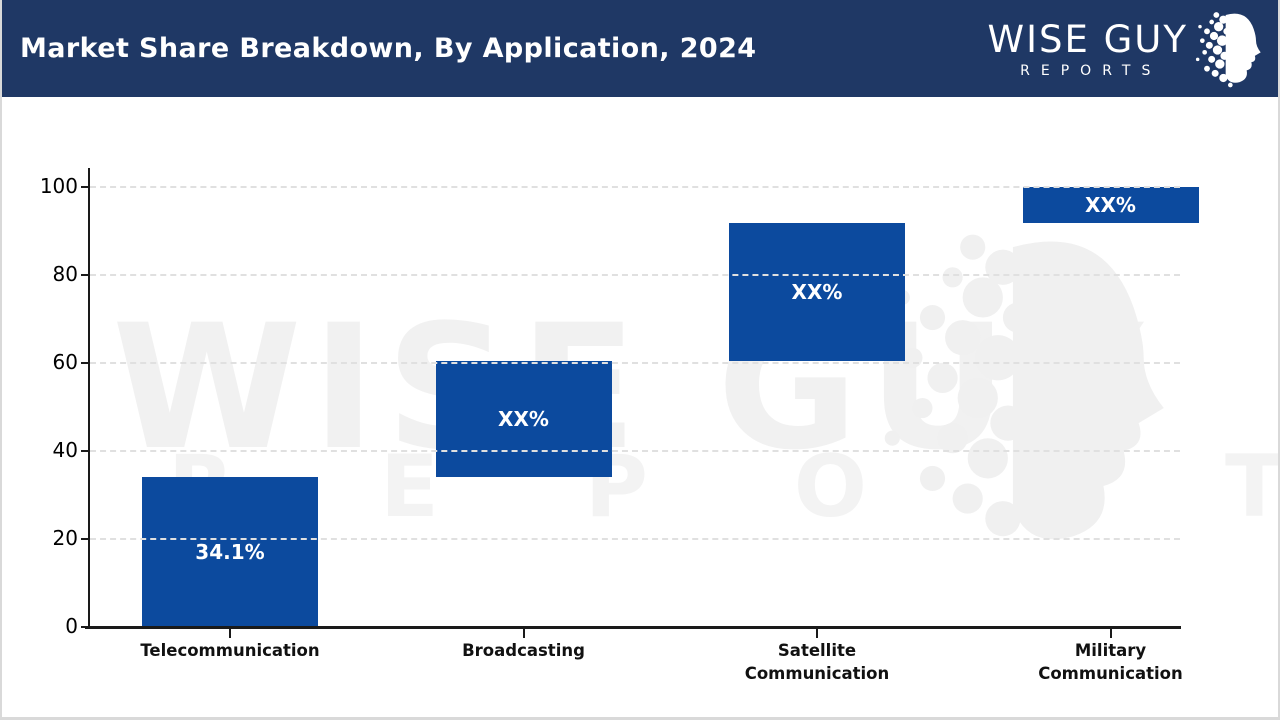 The height and width of the screenshot is (720, 1280). What do you see at coordinates (1228, 50) in the screenshot?
I see `dotted-head-icon` at bounding box center [1228, 50].